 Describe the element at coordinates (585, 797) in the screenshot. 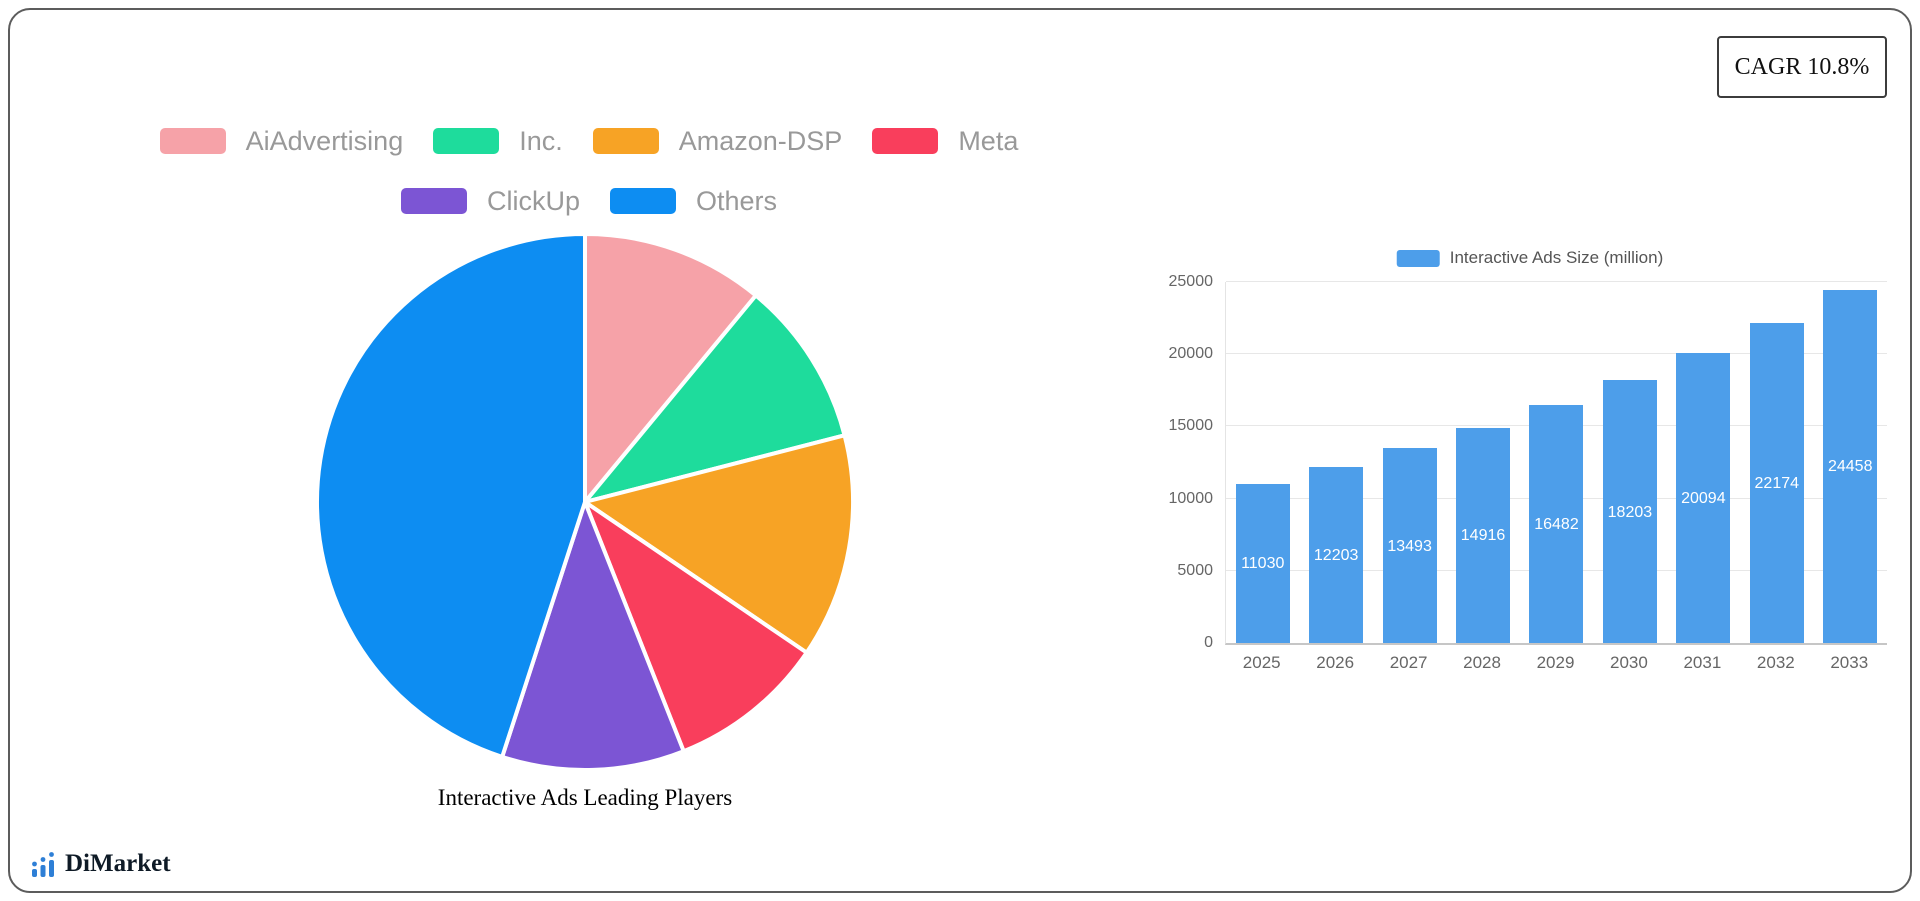

I see `pie-chart-title: Interactive Ads Leading Players` at that location.